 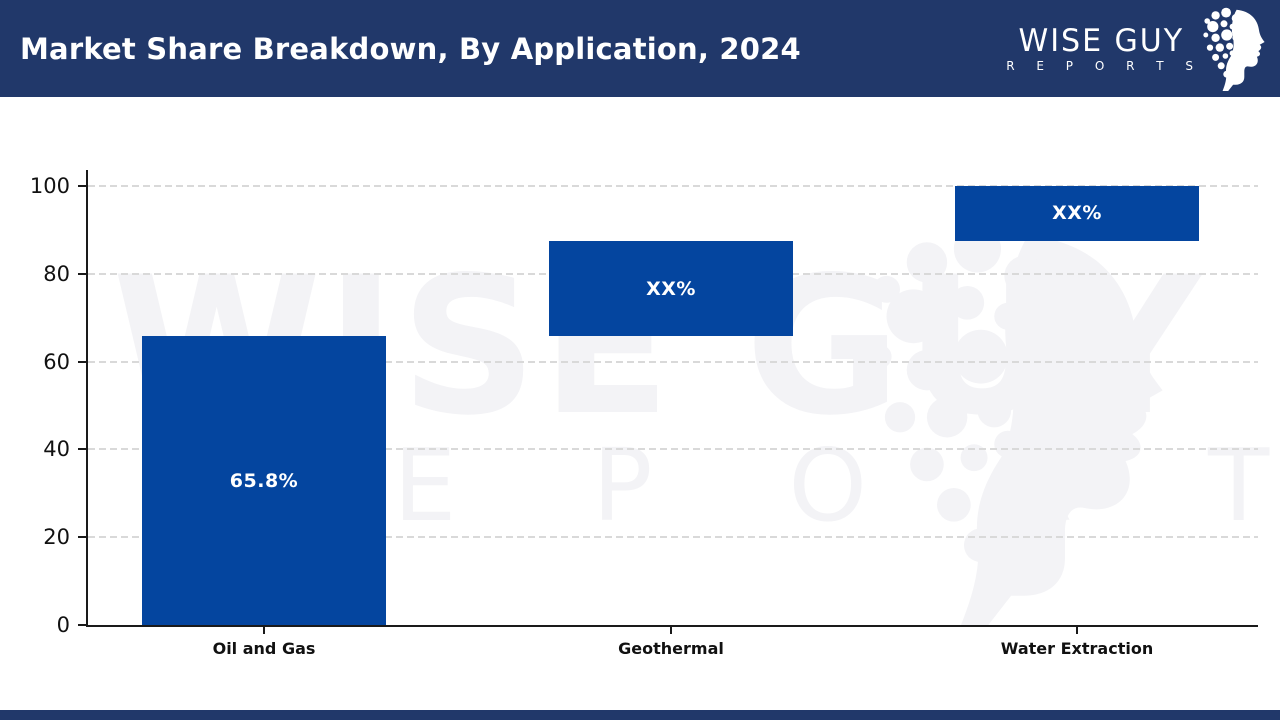 I want to click on bar-label: 65.8%, so click(x=264, y=480).